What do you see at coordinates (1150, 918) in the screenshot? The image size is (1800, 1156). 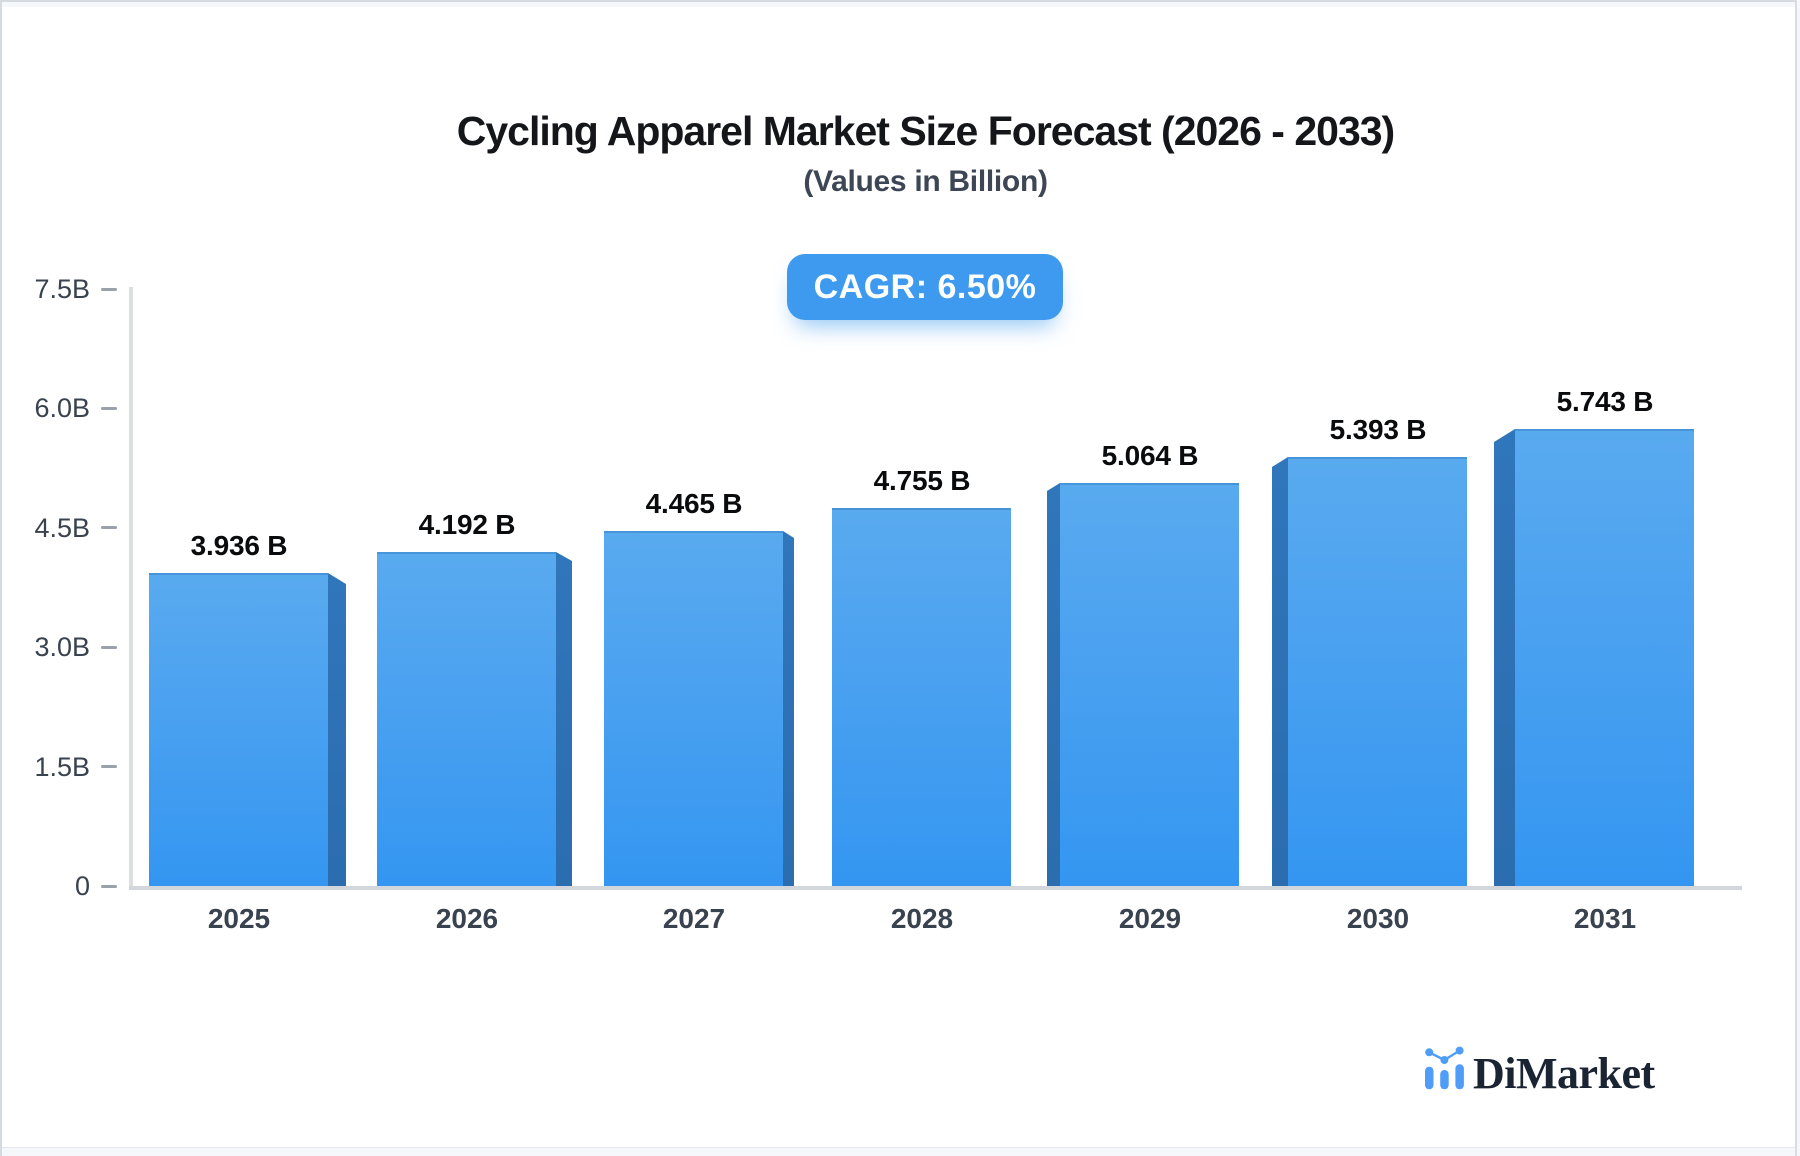 I see `x-axis-label: 2029` at bounding box center [1150, 918].